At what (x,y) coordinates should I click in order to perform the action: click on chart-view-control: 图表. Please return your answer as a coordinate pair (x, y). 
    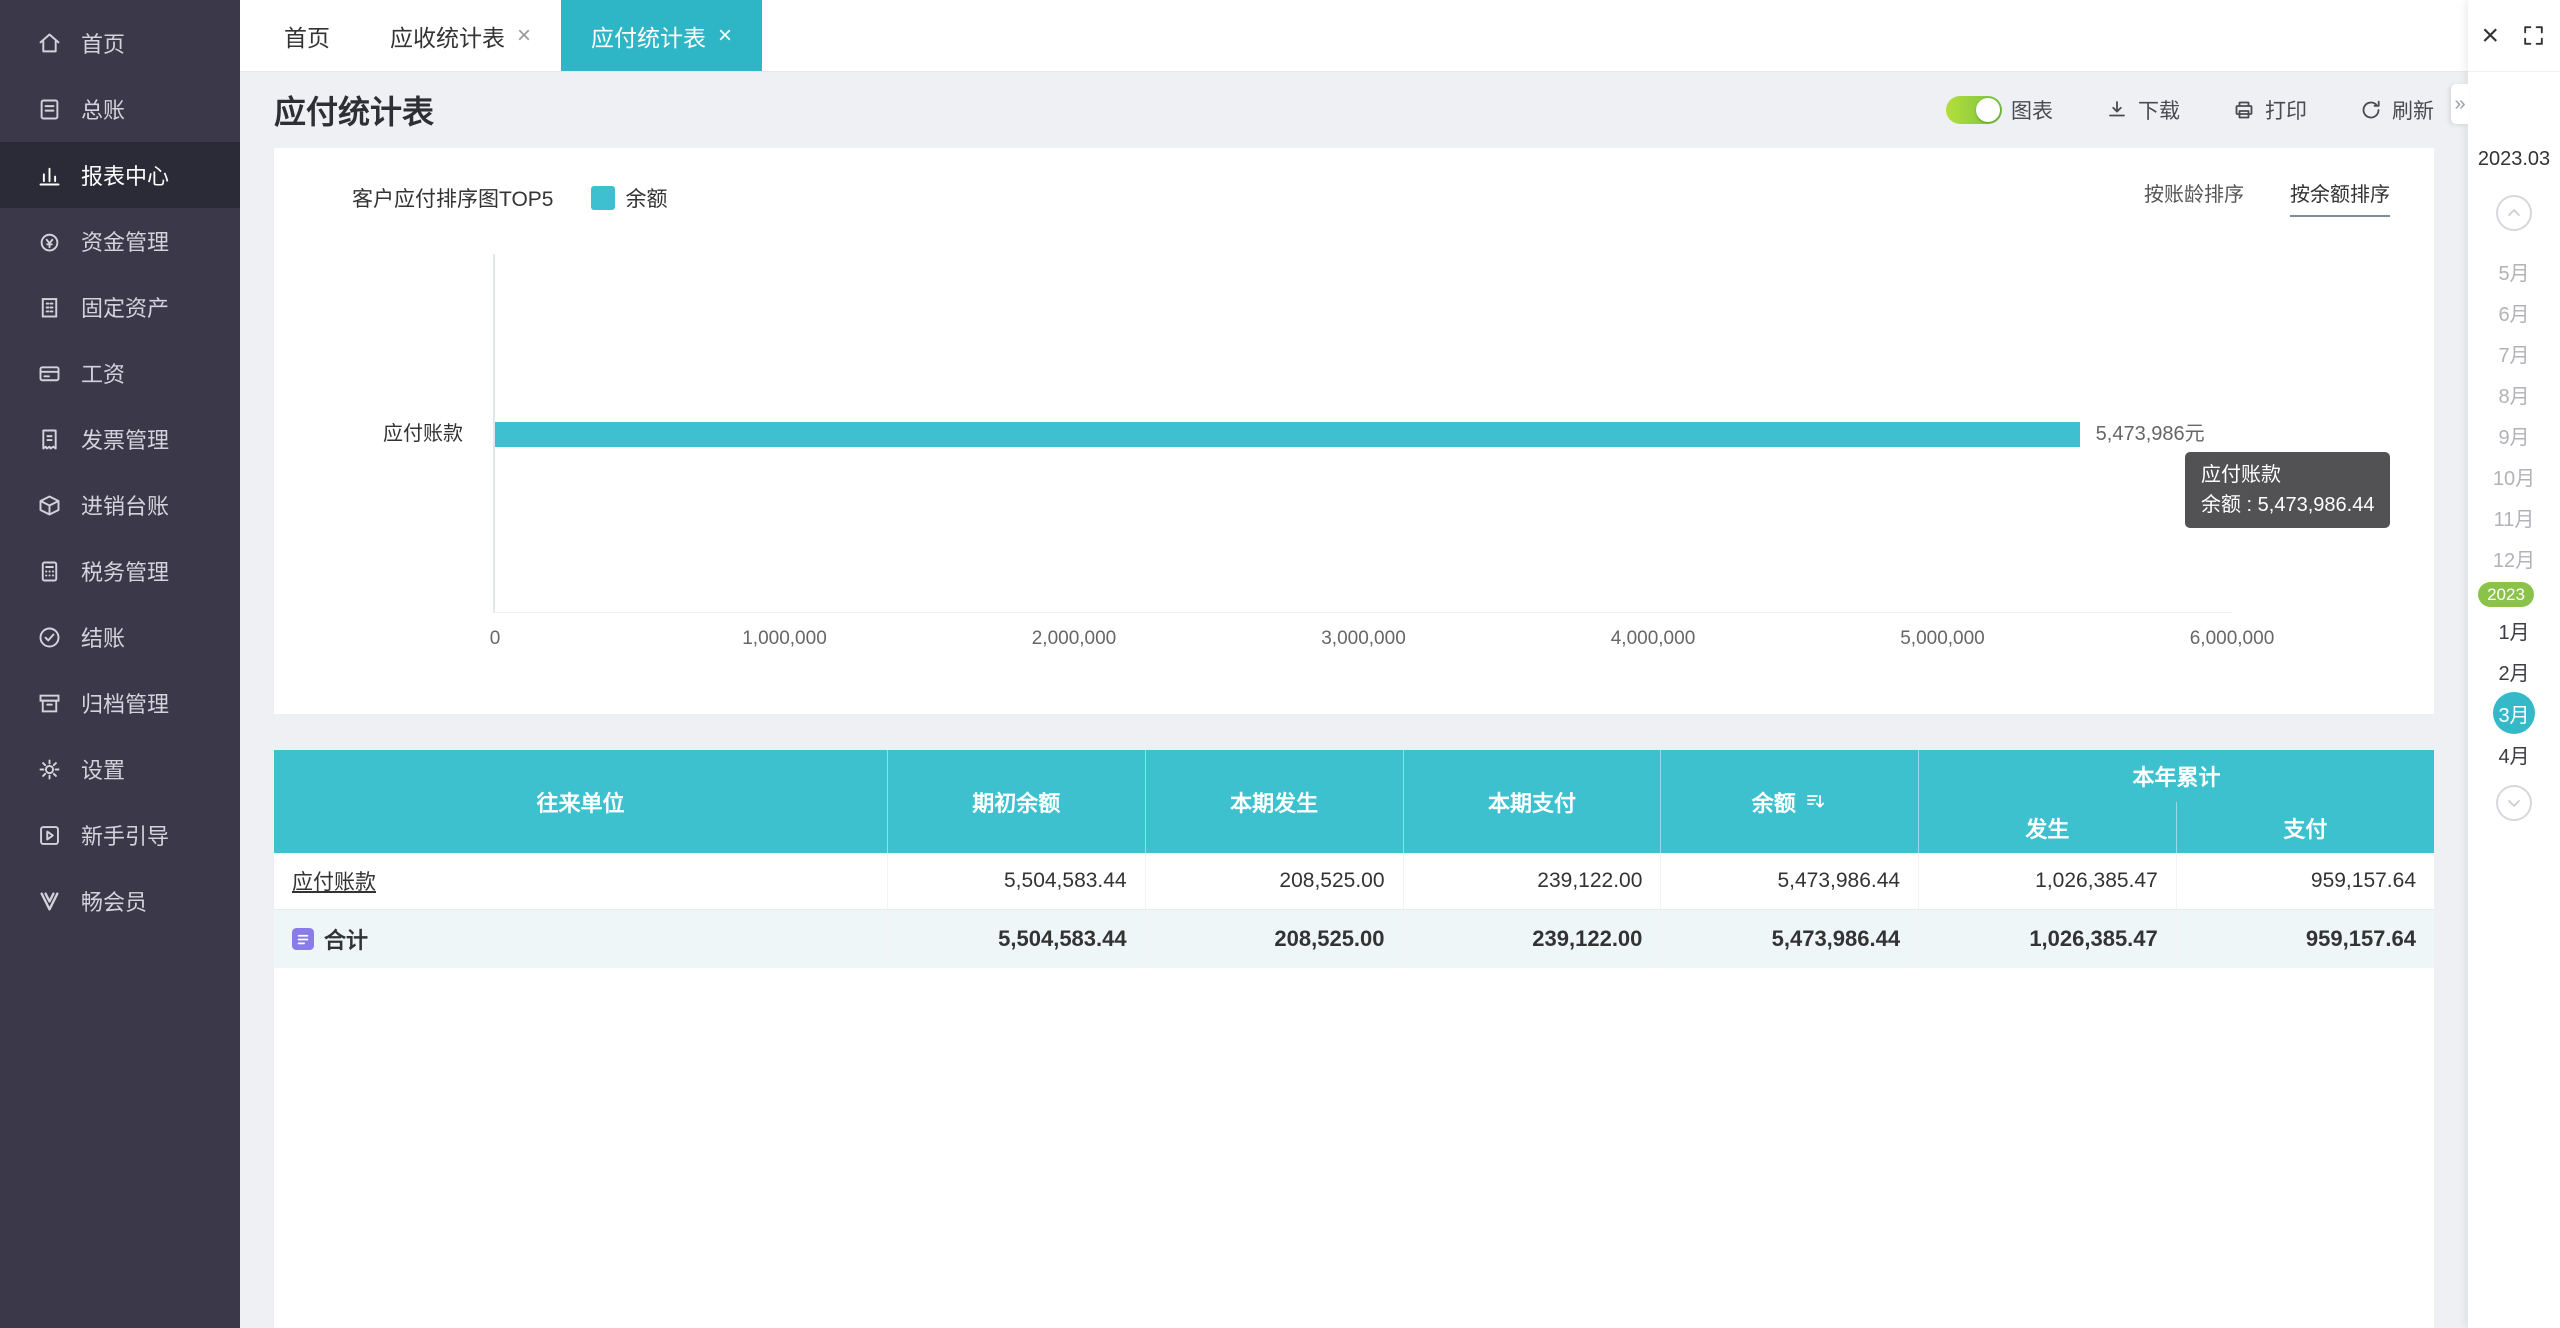
    Looking at the image, I should click on (1999, 110).